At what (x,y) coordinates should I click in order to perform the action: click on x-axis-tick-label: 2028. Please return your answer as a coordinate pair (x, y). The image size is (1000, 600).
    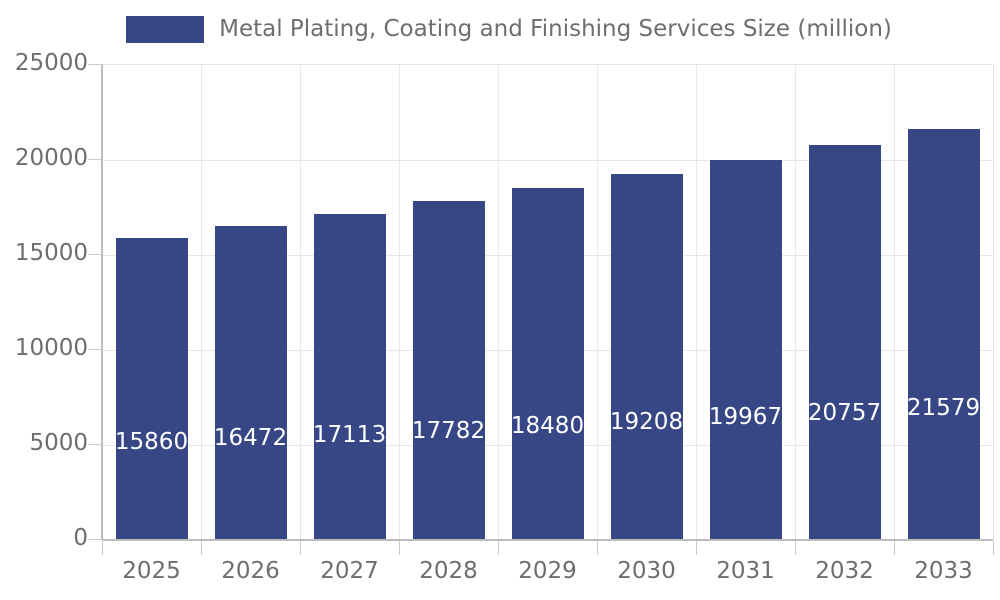
    Looking at the image, I should click on (448, 571).